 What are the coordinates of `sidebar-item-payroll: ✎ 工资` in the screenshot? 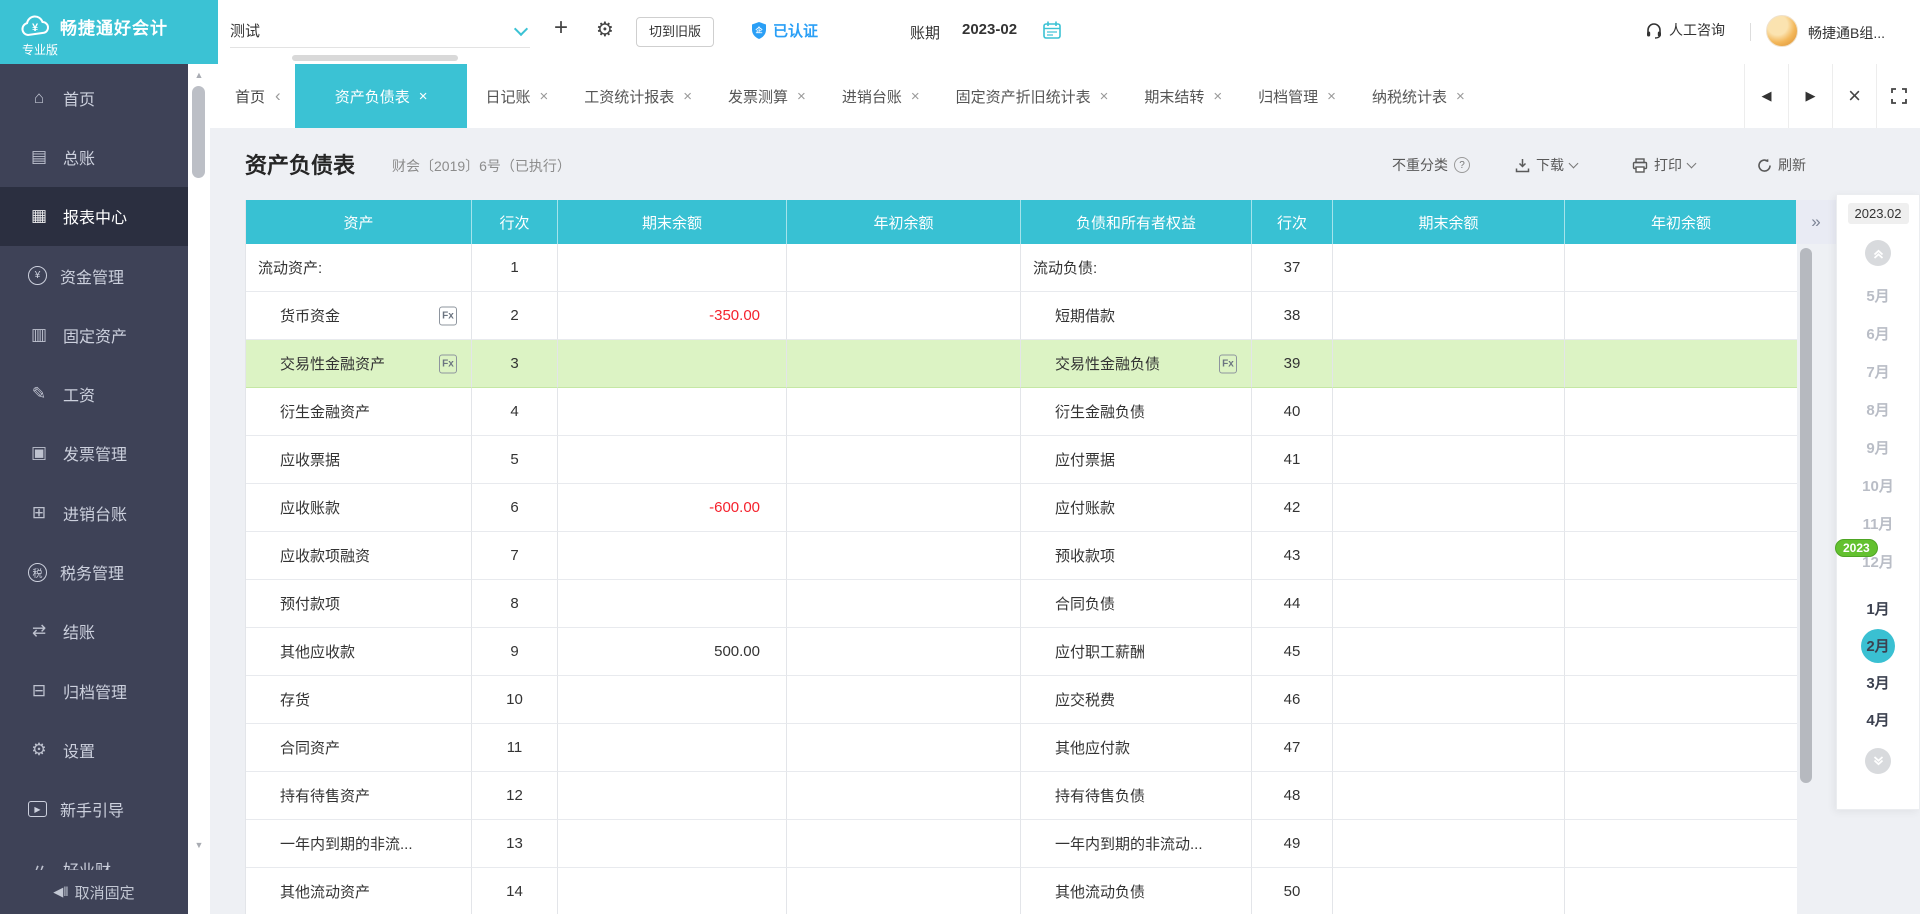 It's located at (94, 393).